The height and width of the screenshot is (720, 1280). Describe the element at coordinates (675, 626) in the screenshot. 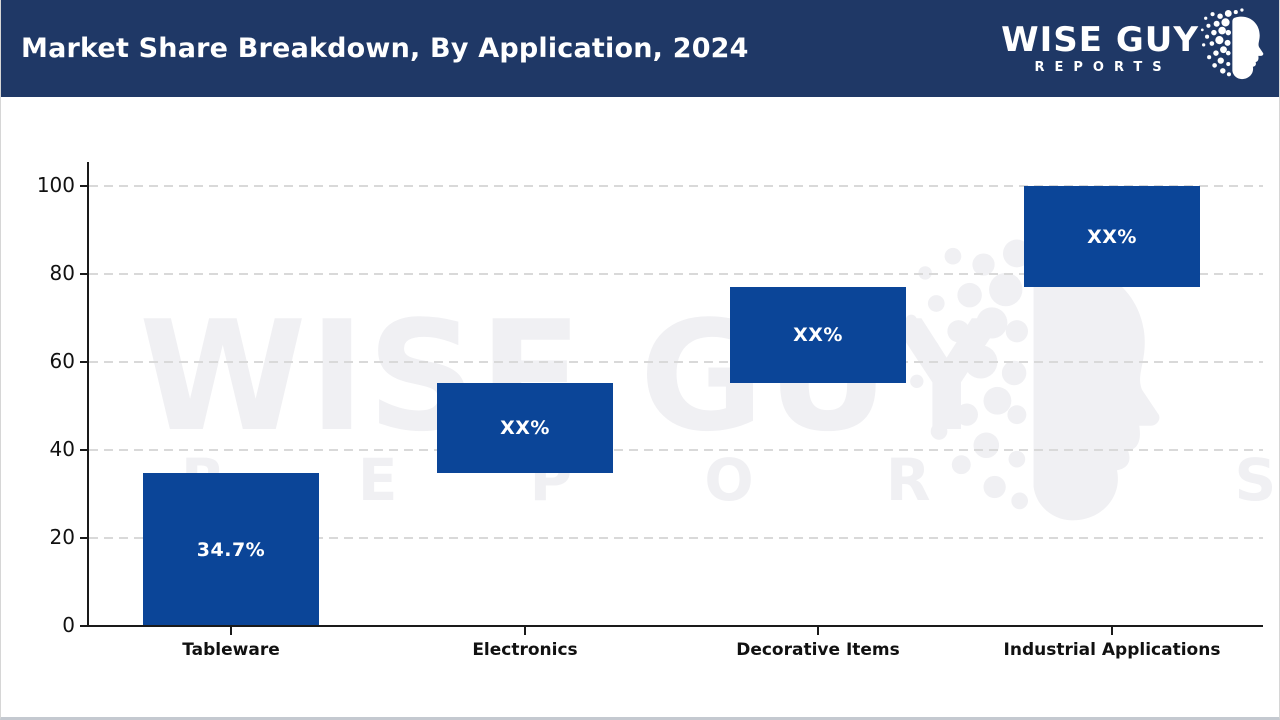

I see `x-axis` at that location.